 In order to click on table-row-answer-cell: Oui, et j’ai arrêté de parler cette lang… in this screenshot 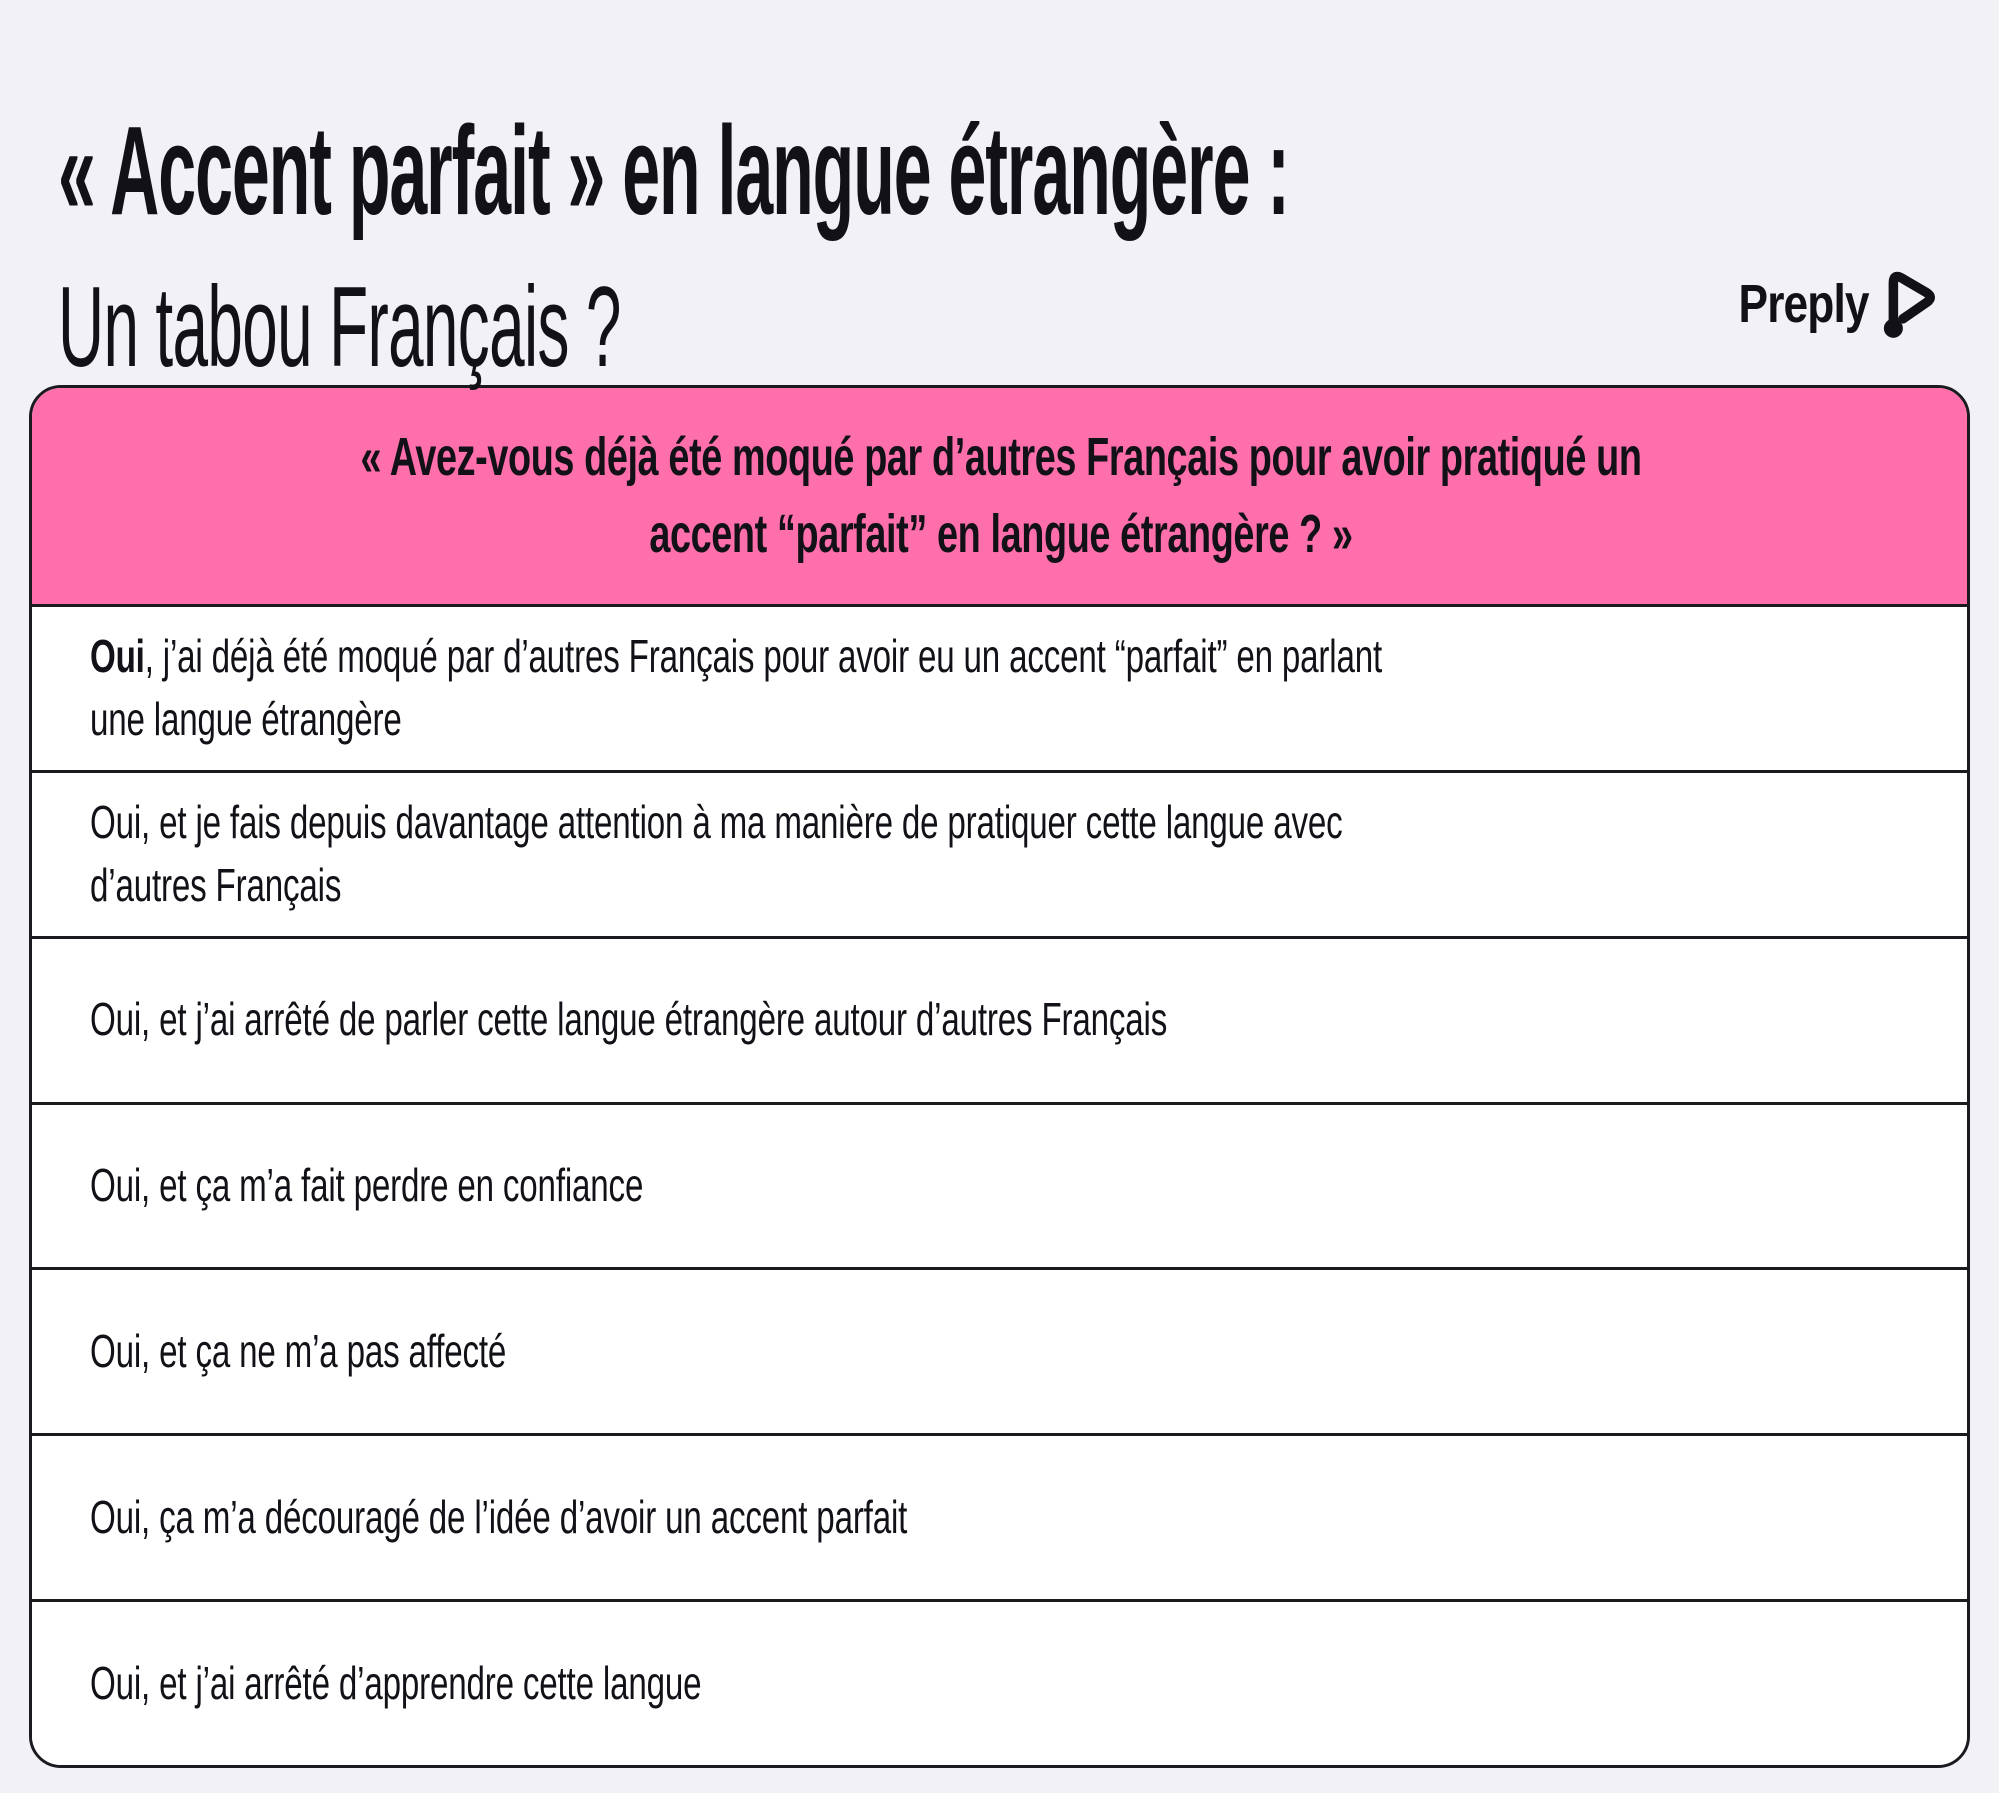, I will do `click(999, 1018)`.